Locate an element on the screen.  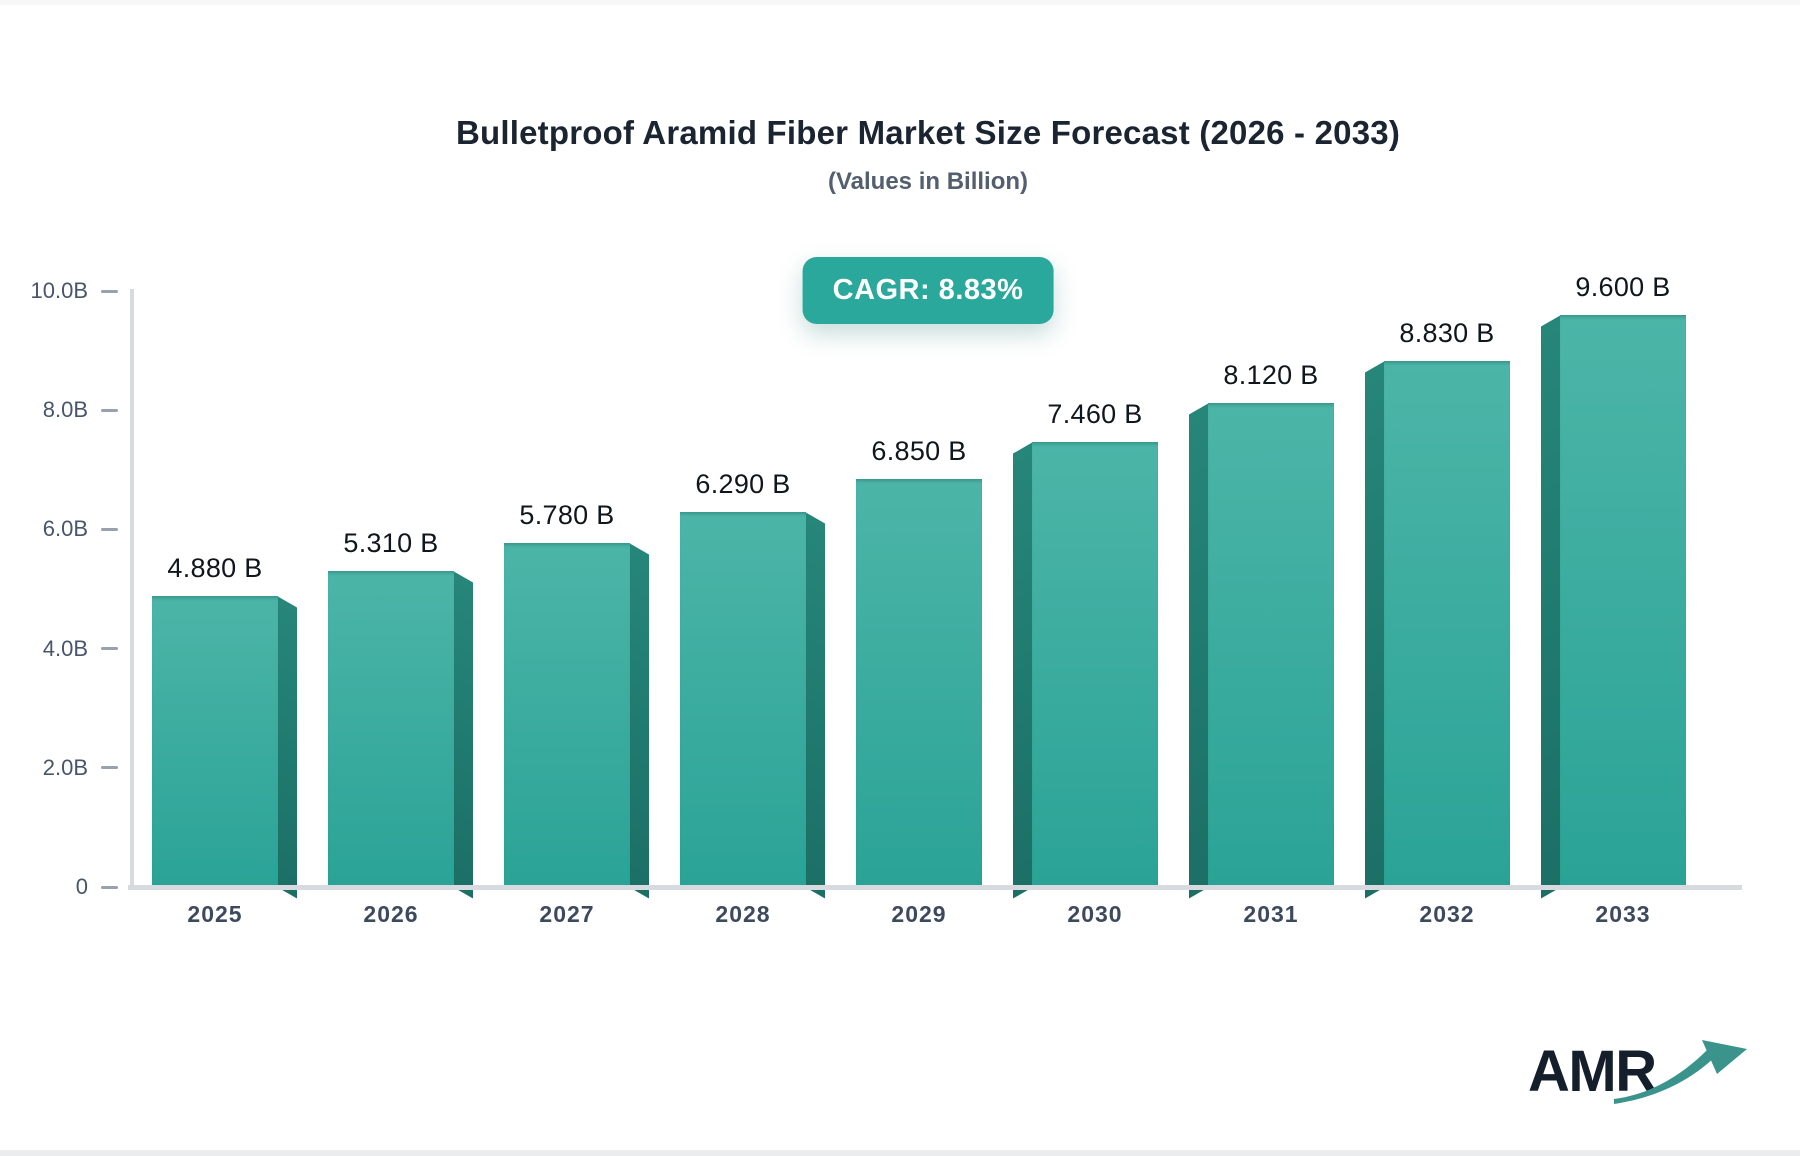
bar-value-label: 6.290 B is located at coordinates (743, 484).